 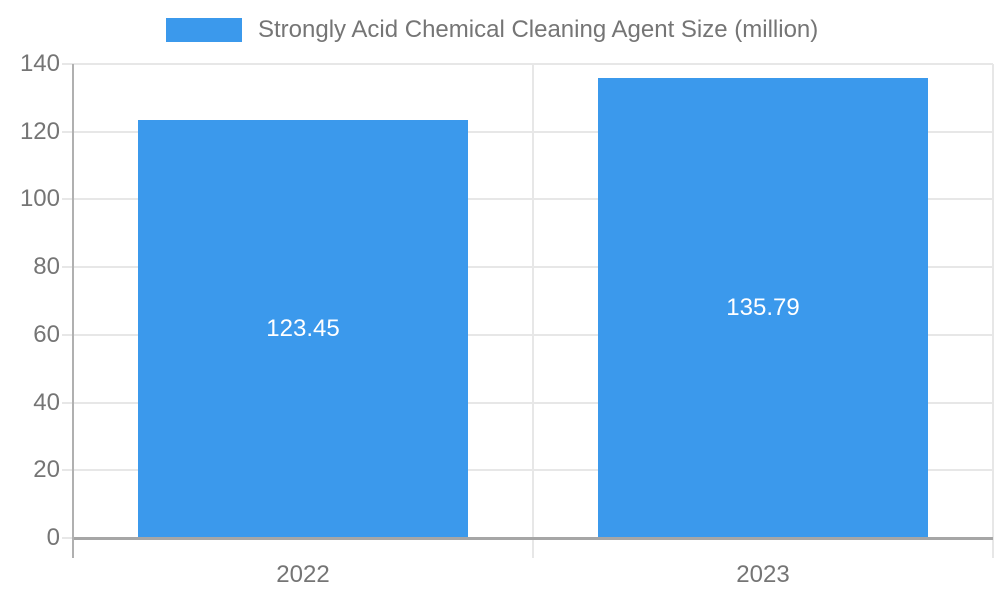 What do you see at coordinates (46, 470) in the screenshot?
I see `y-tick-label: 20` at bounding box center [46, 470].